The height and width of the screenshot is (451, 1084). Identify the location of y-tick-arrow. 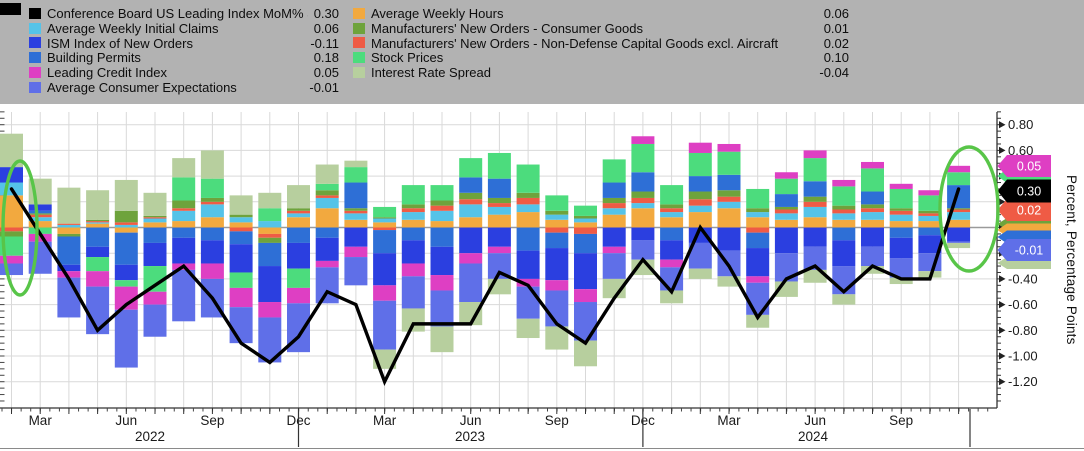
(1002, 150).